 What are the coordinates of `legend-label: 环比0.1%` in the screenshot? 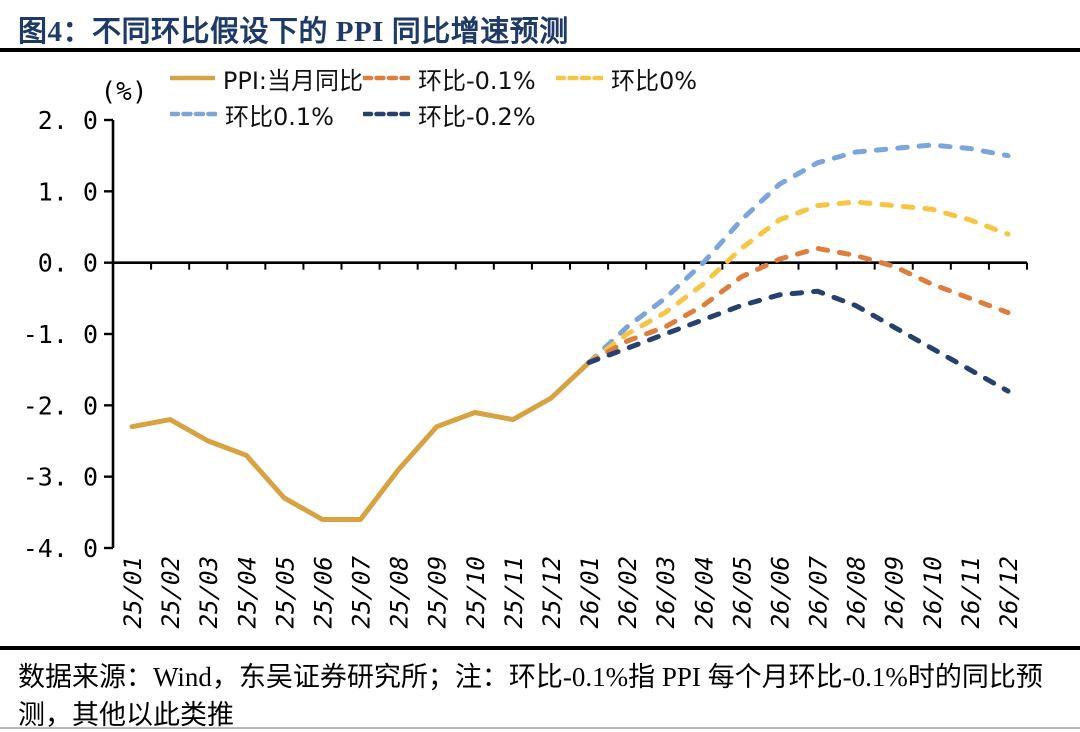 It's located at (279, 116).